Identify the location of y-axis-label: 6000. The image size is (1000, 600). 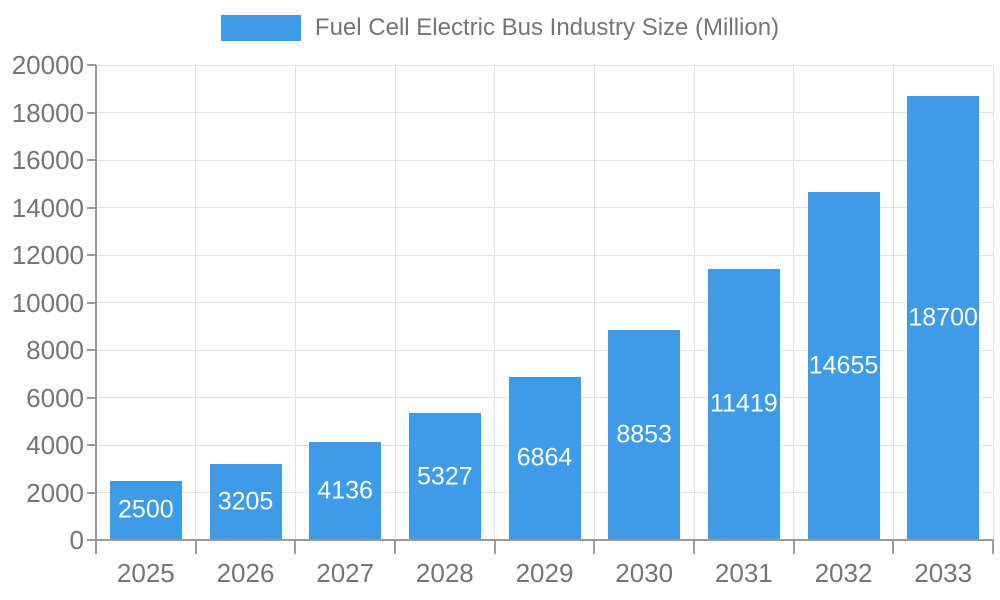
(55, 397).